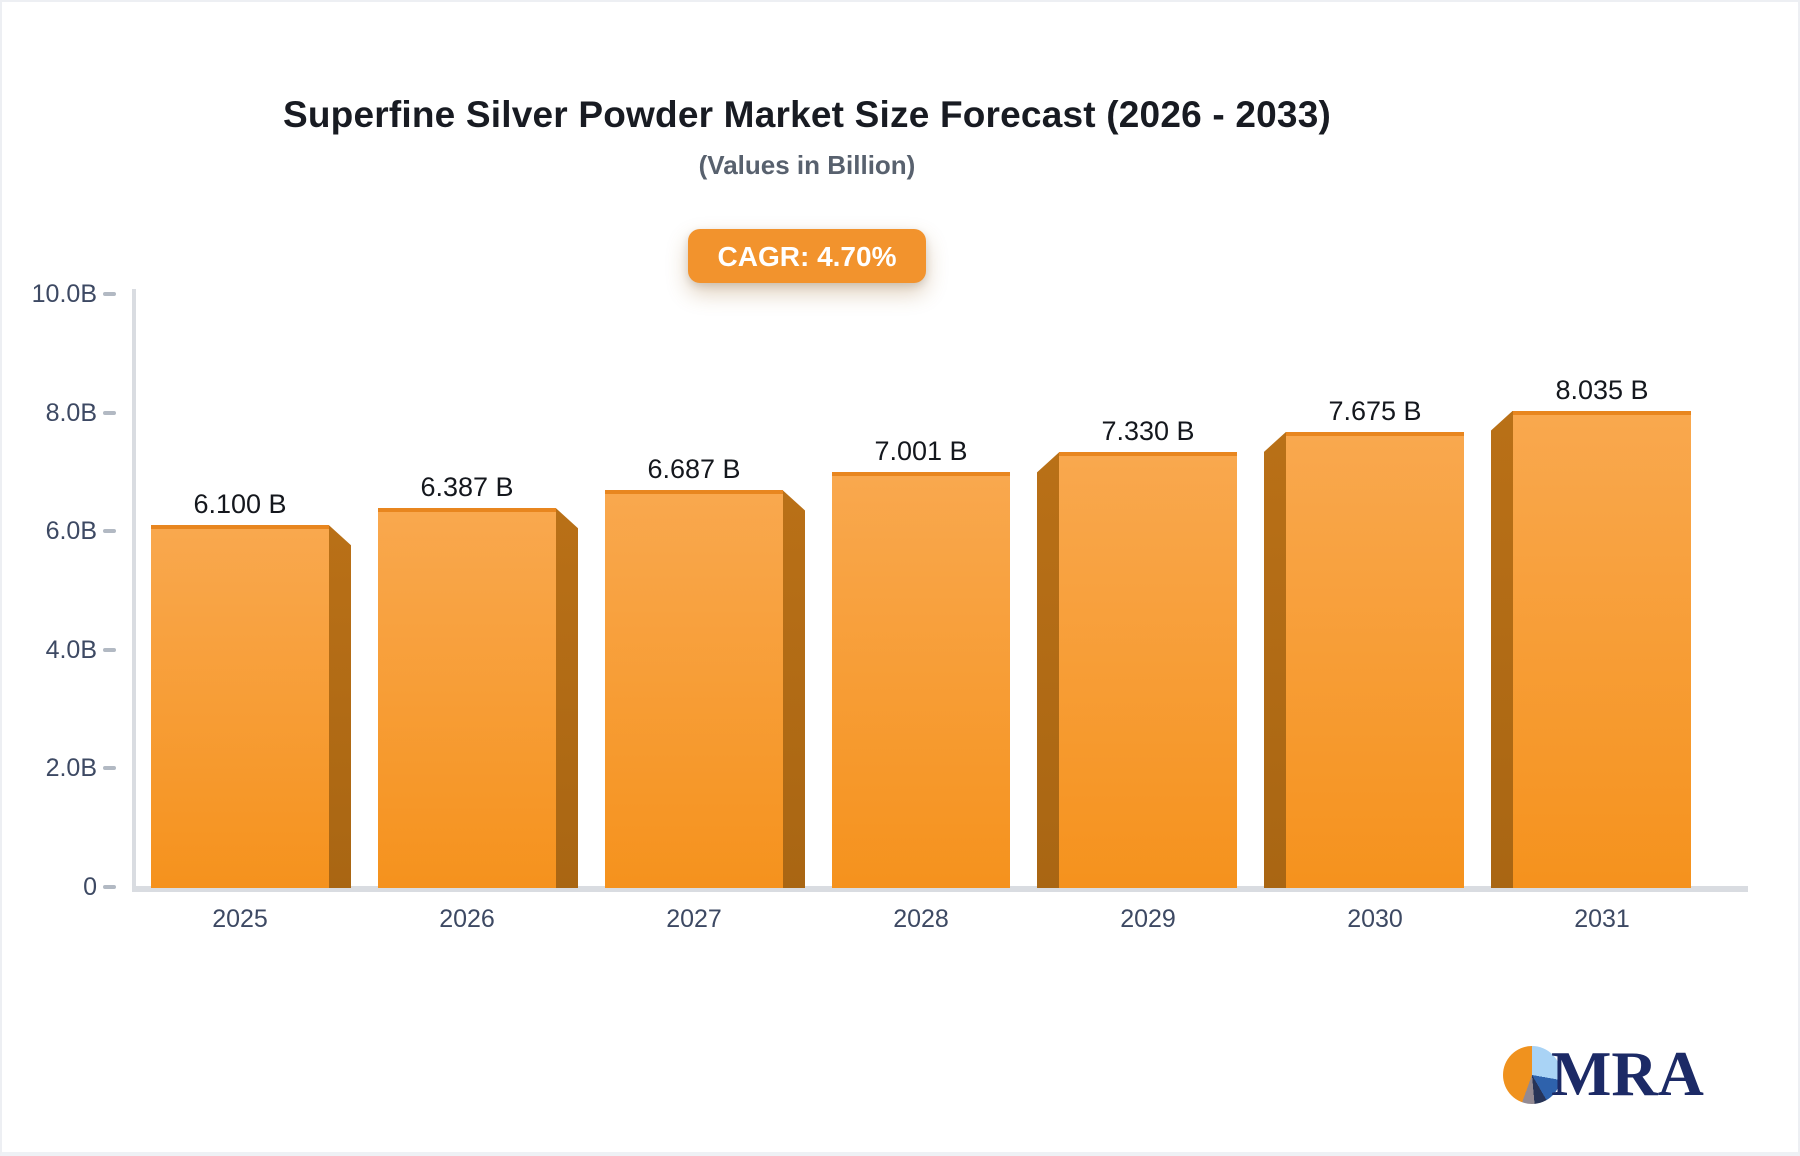  What do you see at coordinates (71, 768) in the screenshot?
I see `y-tick-label-2.0B: 2.0B` at bounding box center [71, 768].